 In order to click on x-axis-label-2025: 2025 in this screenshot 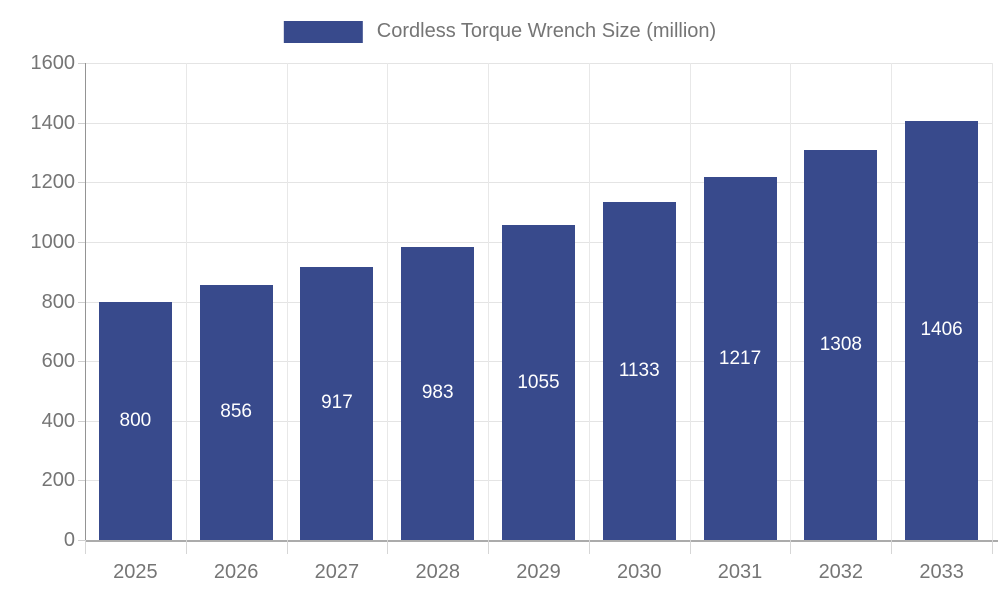, I will do `click(135, 572)`.